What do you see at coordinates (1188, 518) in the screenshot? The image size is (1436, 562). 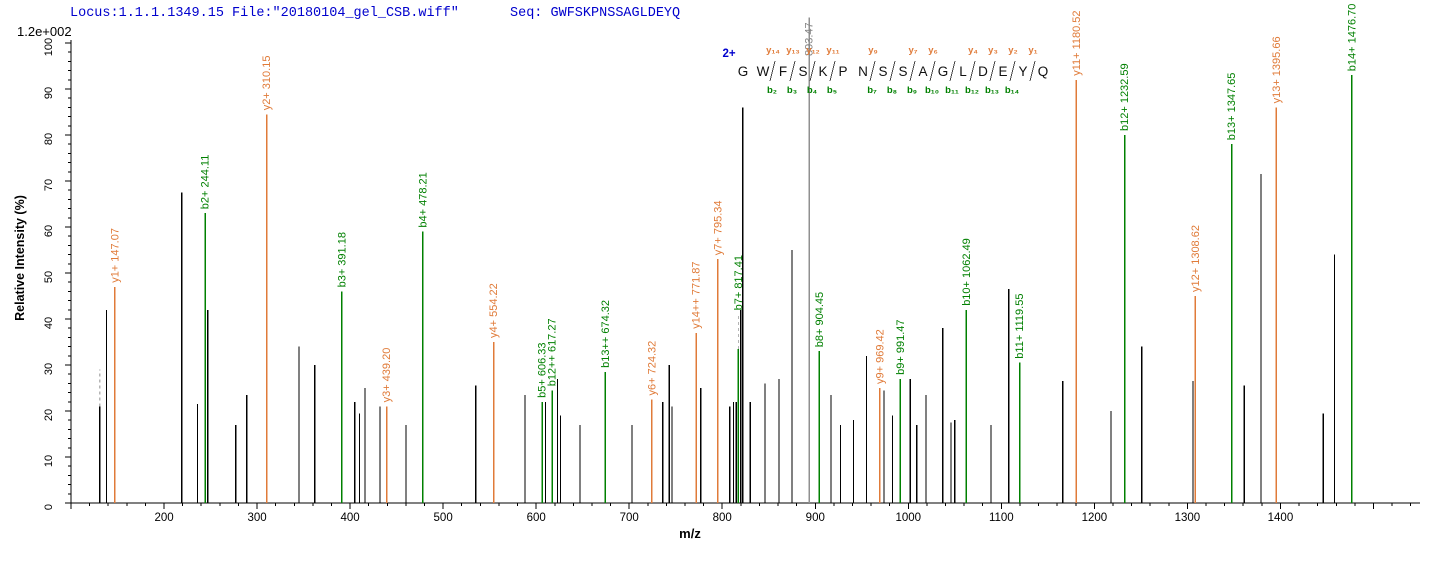 I see `x-tick-label: 1300` at bounding box center [1188, 518].